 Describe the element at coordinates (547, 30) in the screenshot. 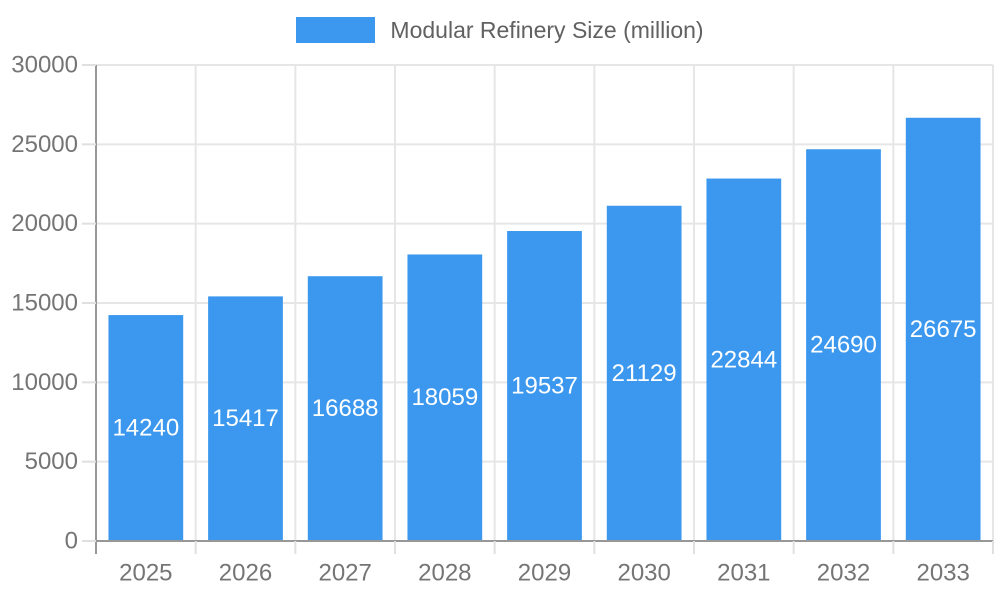

I see `legend-label: Modular Refinery Size (million)` at that location.